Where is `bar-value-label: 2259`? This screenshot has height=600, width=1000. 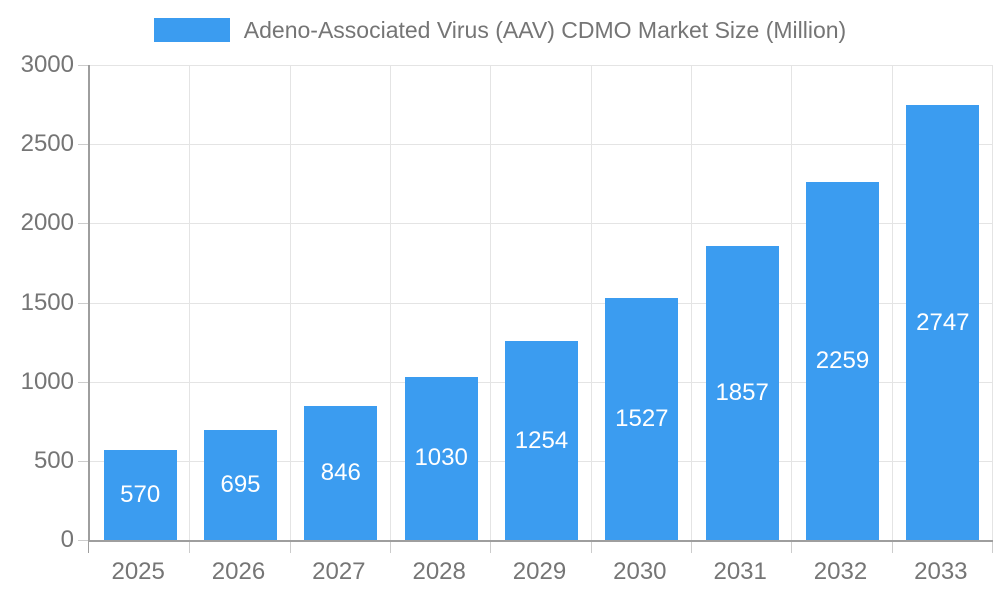
bar-value-label: 2259 is located at coordinates (842, 361).